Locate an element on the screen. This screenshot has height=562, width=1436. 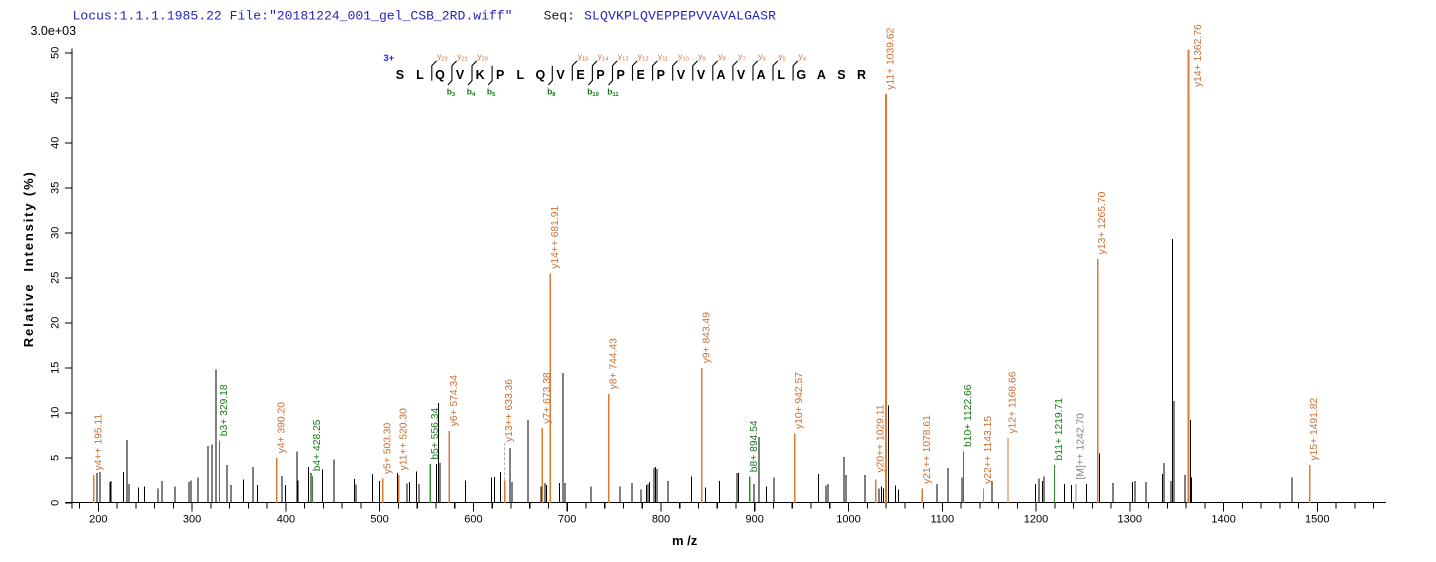
svg-text: y11 is located at coordinates (663, 56).